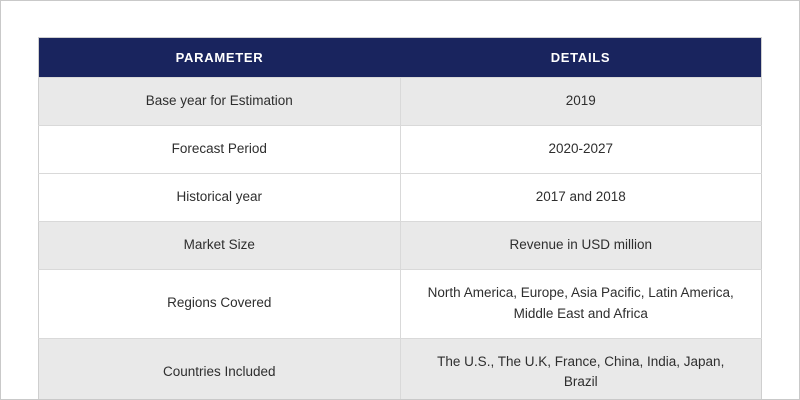  Describe the element at coordinates (219, 368) in the screenshot. I see `parameter-cell: Countries Included` at that location.